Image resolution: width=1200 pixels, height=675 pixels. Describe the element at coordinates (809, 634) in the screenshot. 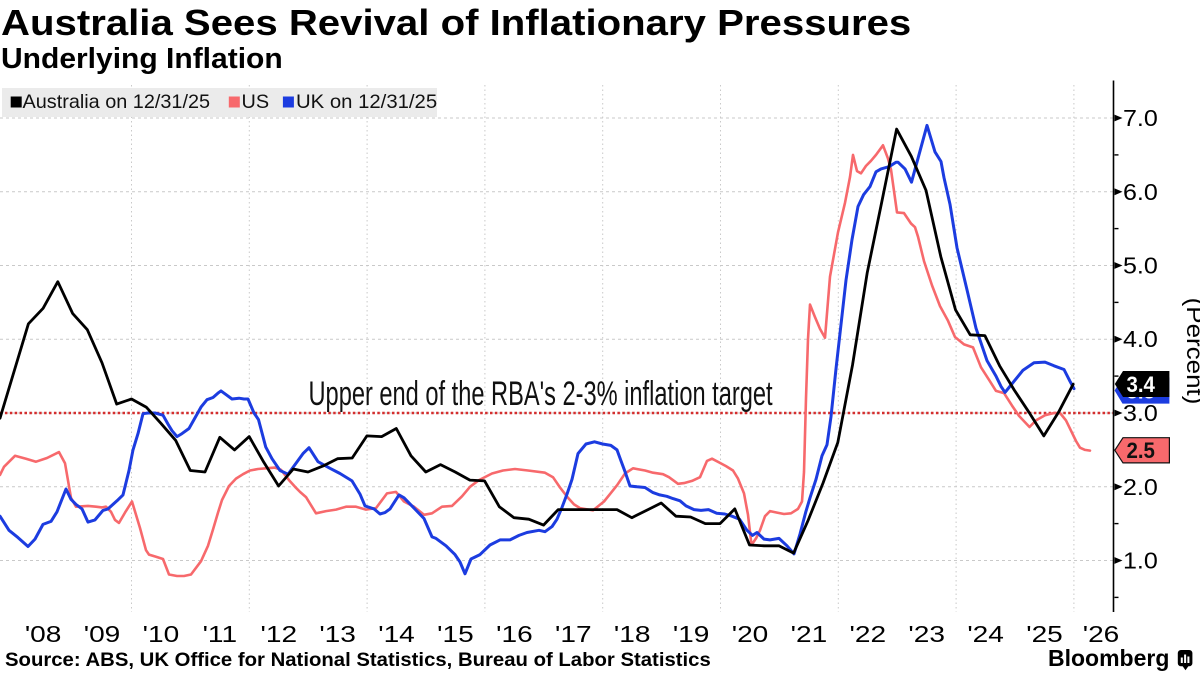

I see `svg-text: '21` at that location.